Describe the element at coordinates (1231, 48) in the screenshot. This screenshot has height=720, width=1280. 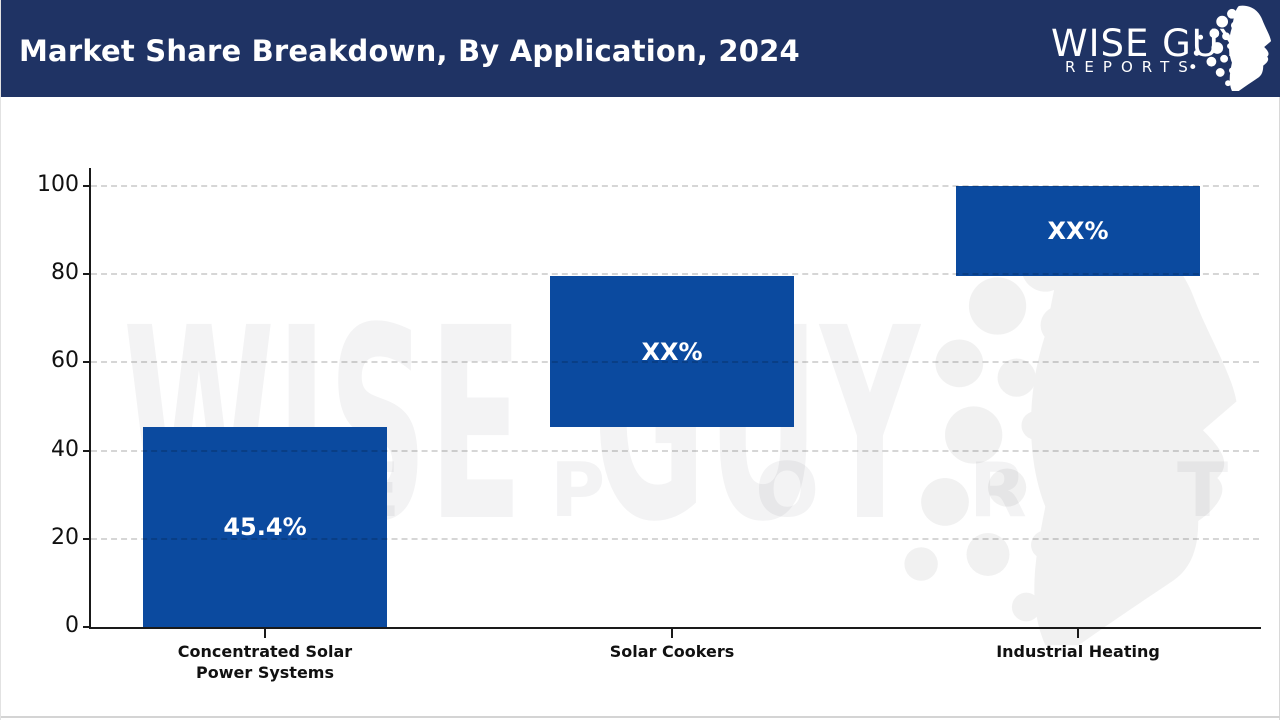
I see `logo-face-icon` at that location.